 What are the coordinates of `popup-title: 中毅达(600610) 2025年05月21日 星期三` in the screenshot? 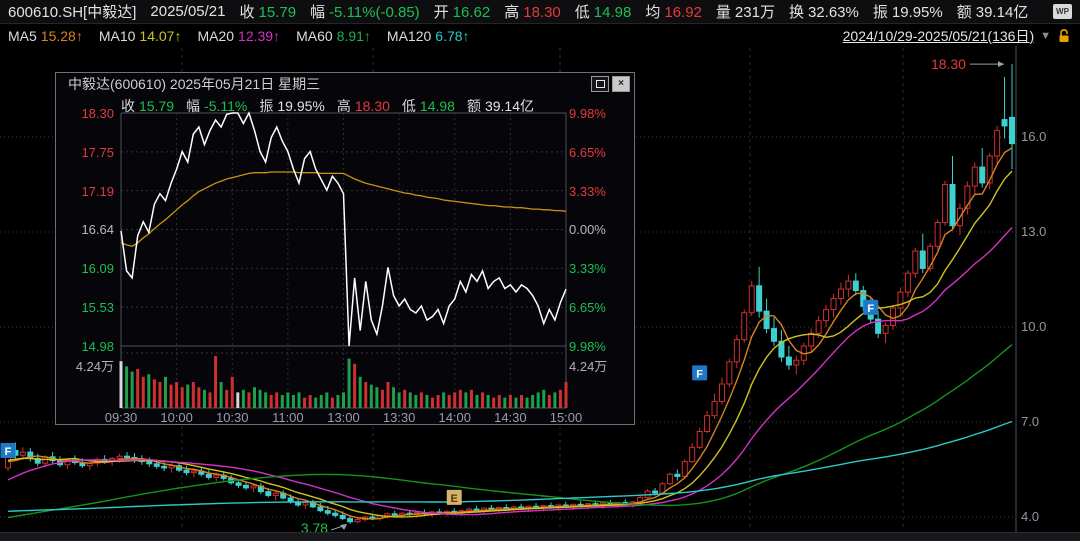 It's located at (194, 84).